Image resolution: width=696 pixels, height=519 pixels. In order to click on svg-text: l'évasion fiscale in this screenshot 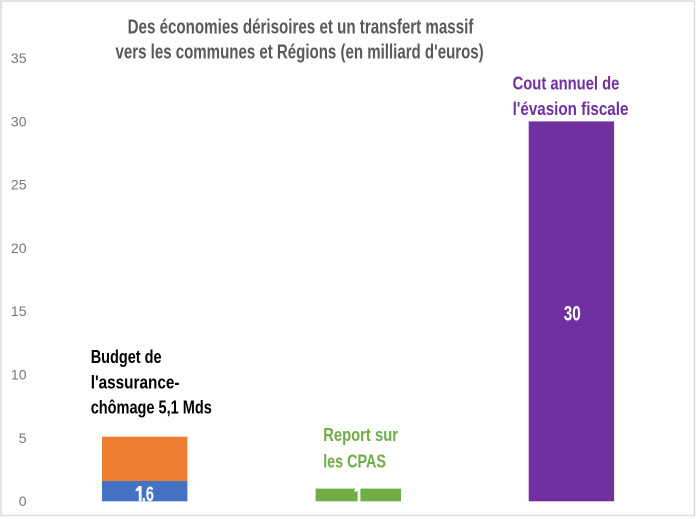, I will do `click(571, 109)`.